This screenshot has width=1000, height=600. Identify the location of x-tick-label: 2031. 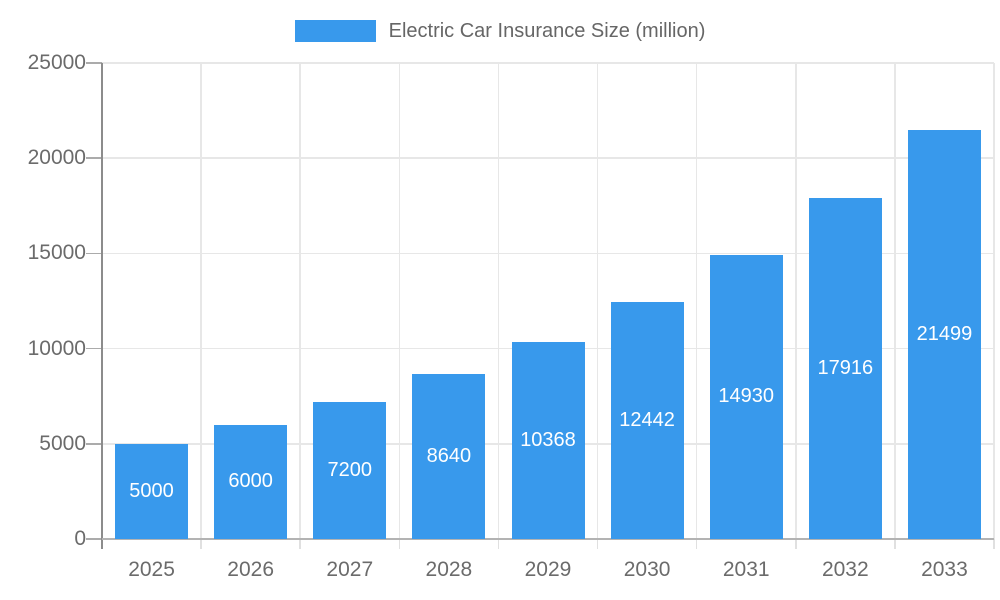
(746, 569).